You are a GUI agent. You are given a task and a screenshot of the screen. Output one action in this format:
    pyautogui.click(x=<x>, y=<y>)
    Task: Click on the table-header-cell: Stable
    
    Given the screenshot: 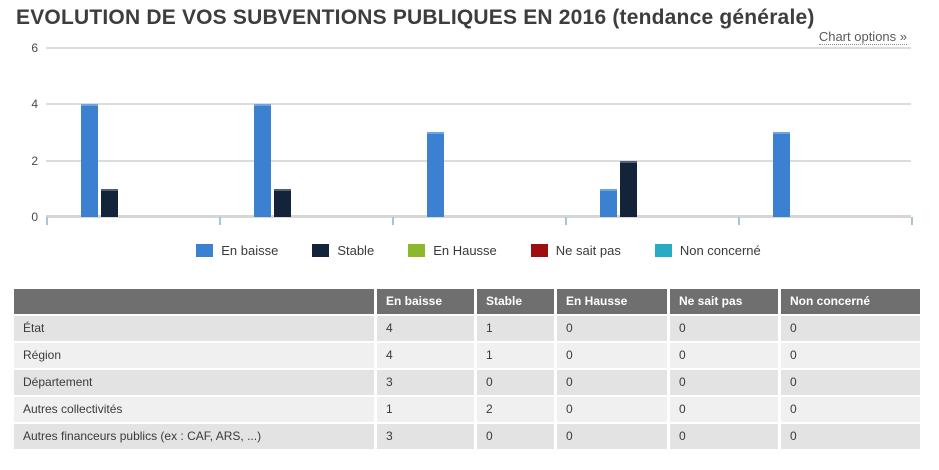 What is the action you would take?
    pyautogui.click(x=515, y=301)
    